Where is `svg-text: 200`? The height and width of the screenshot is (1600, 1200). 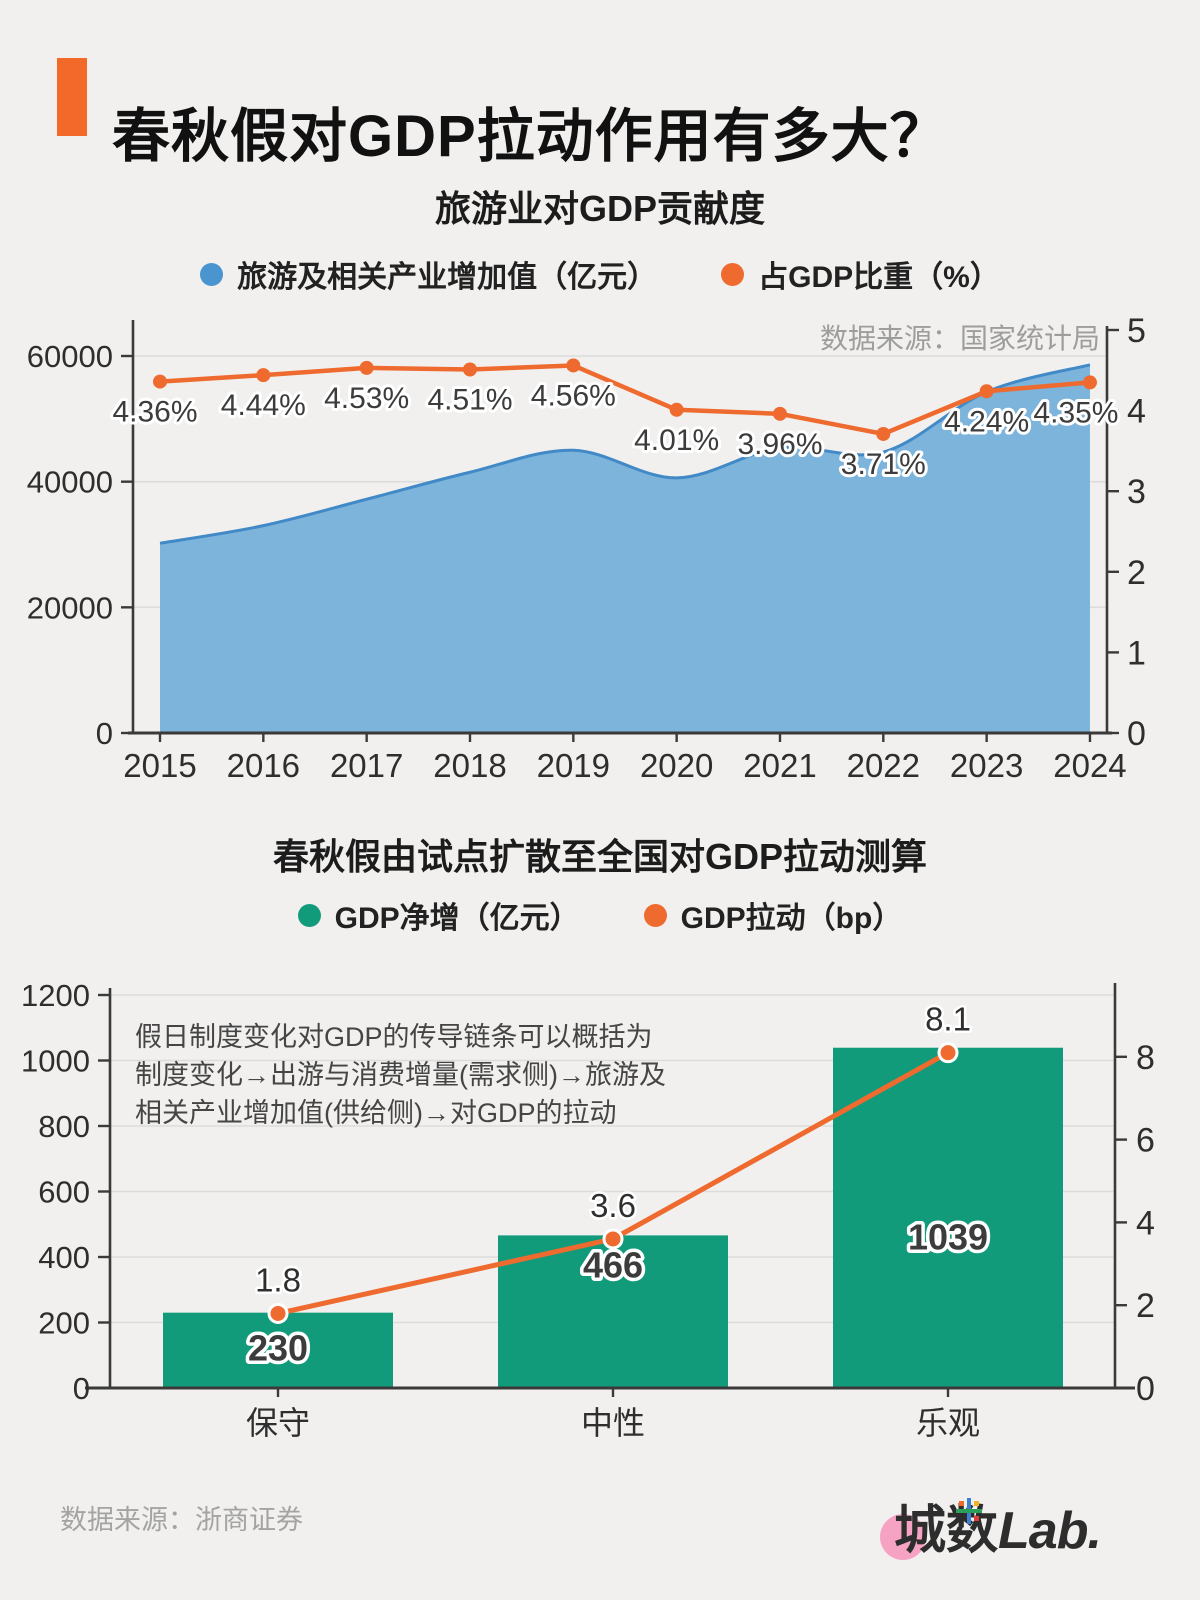 svg-text: 200 is located at coordinates (64, 1323).